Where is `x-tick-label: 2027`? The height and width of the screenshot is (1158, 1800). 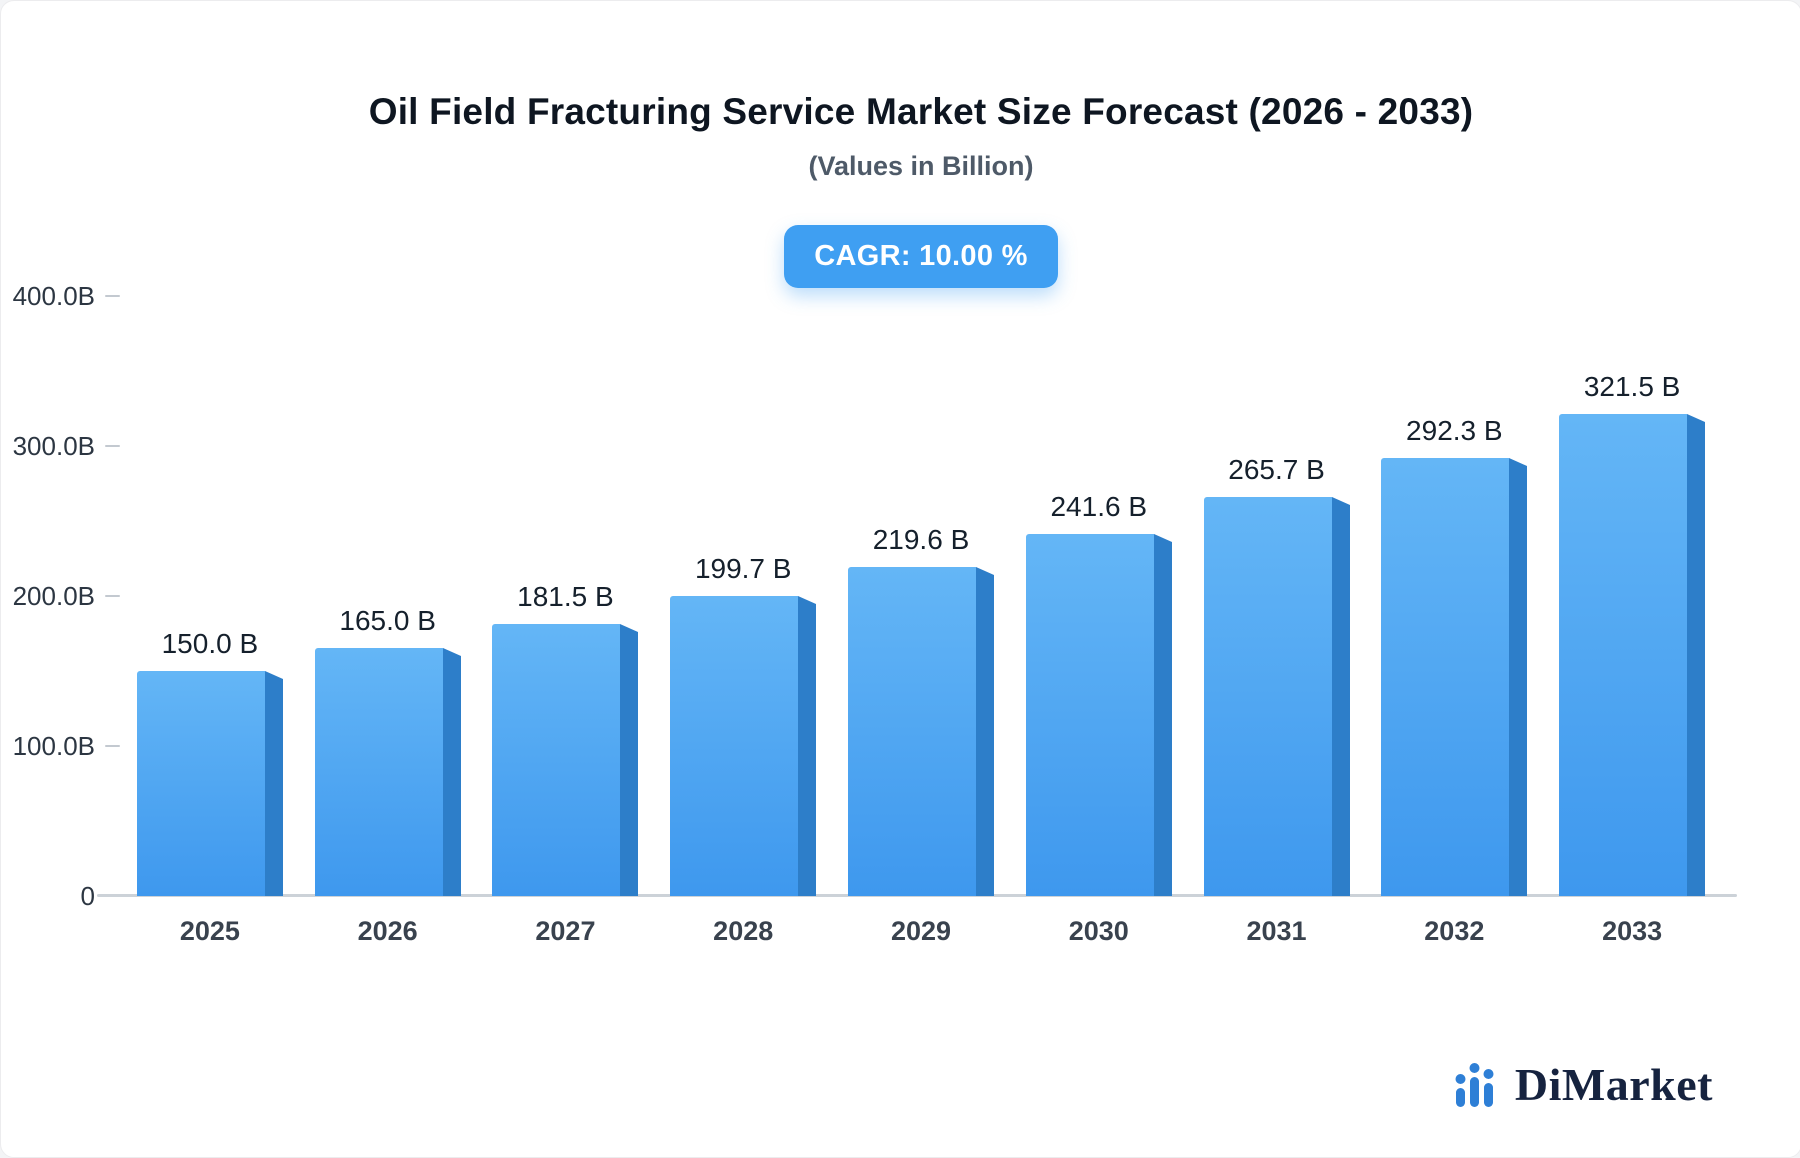 x-tick-label: 2027 is located at coordinates (565, 931).